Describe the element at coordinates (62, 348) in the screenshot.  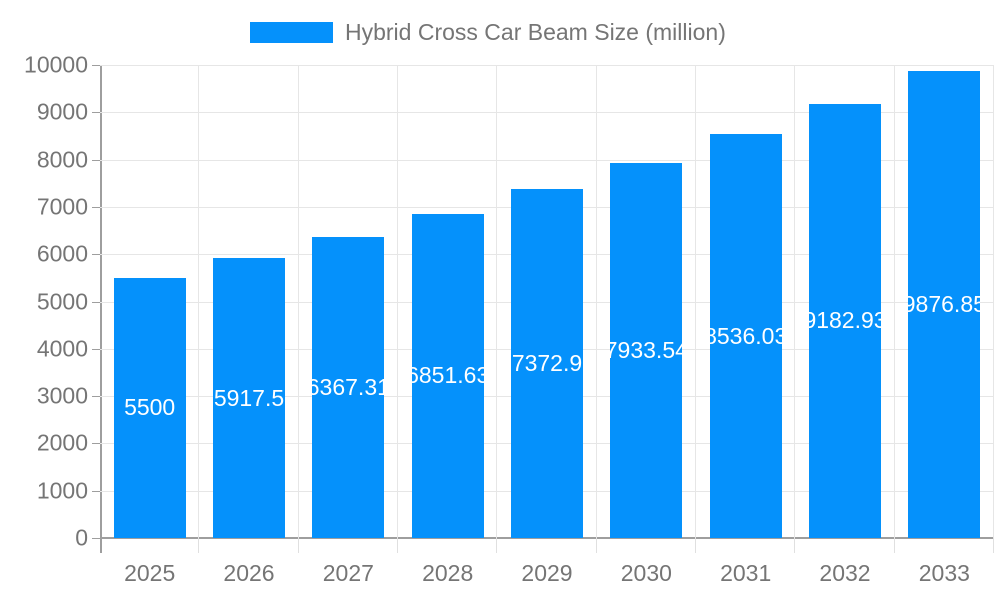
I see `y-axis-label: 4000` at that location.